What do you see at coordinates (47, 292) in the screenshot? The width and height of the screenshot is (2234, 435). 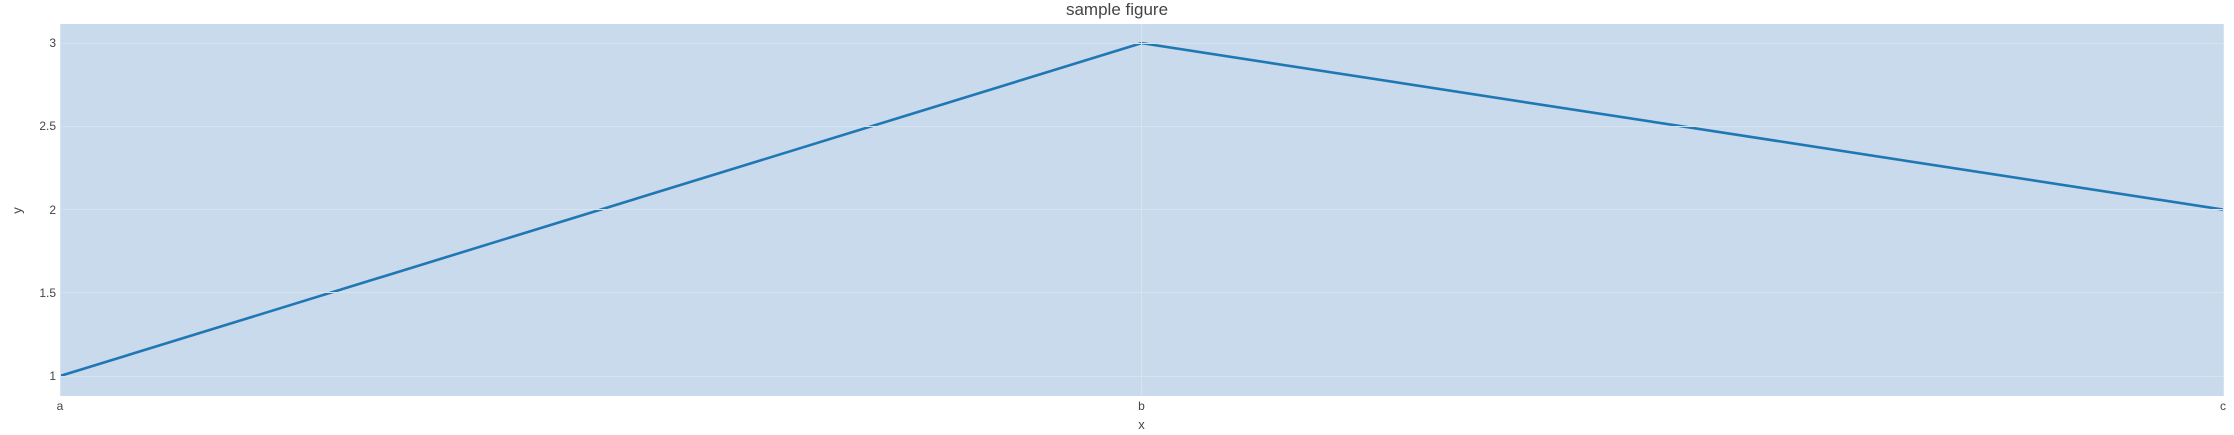 I see `y-tick-label: 1.5` at bounding box center [47, 292].